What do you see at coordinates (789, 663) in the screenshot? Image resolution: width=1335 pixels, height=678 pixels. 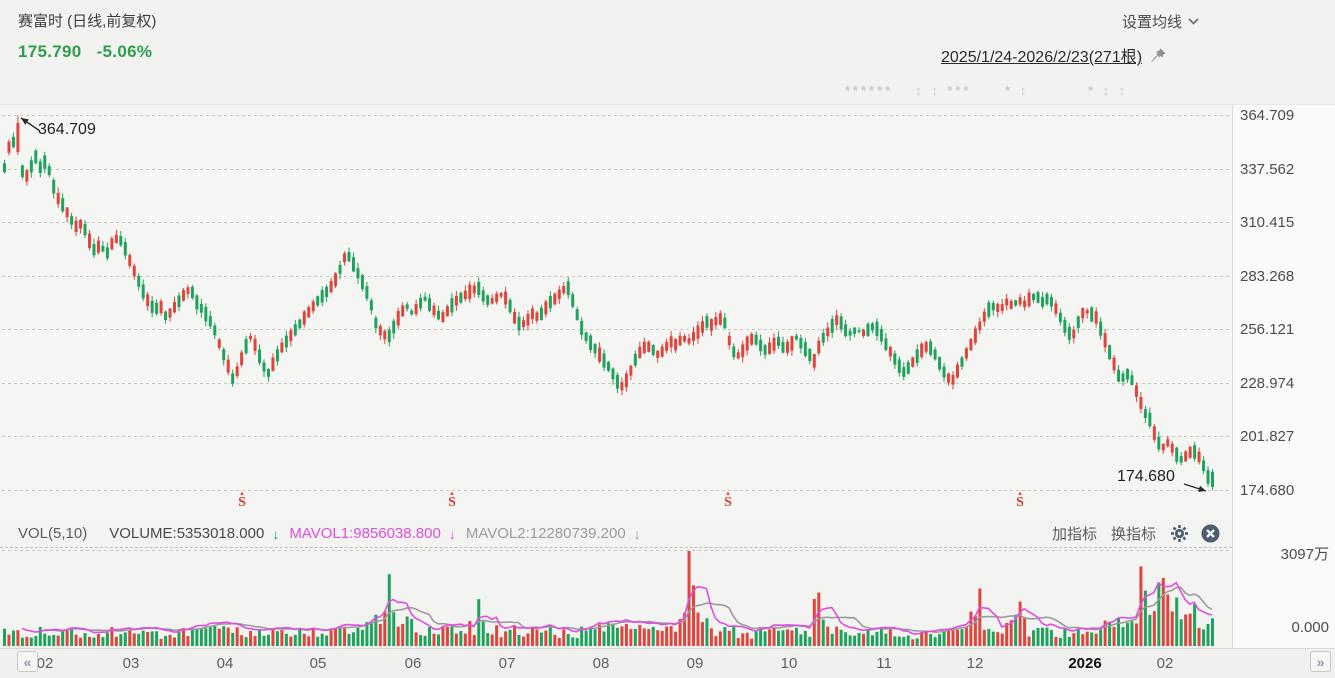 I see `time-axis-label: 10` at bounding box center [789, 663].